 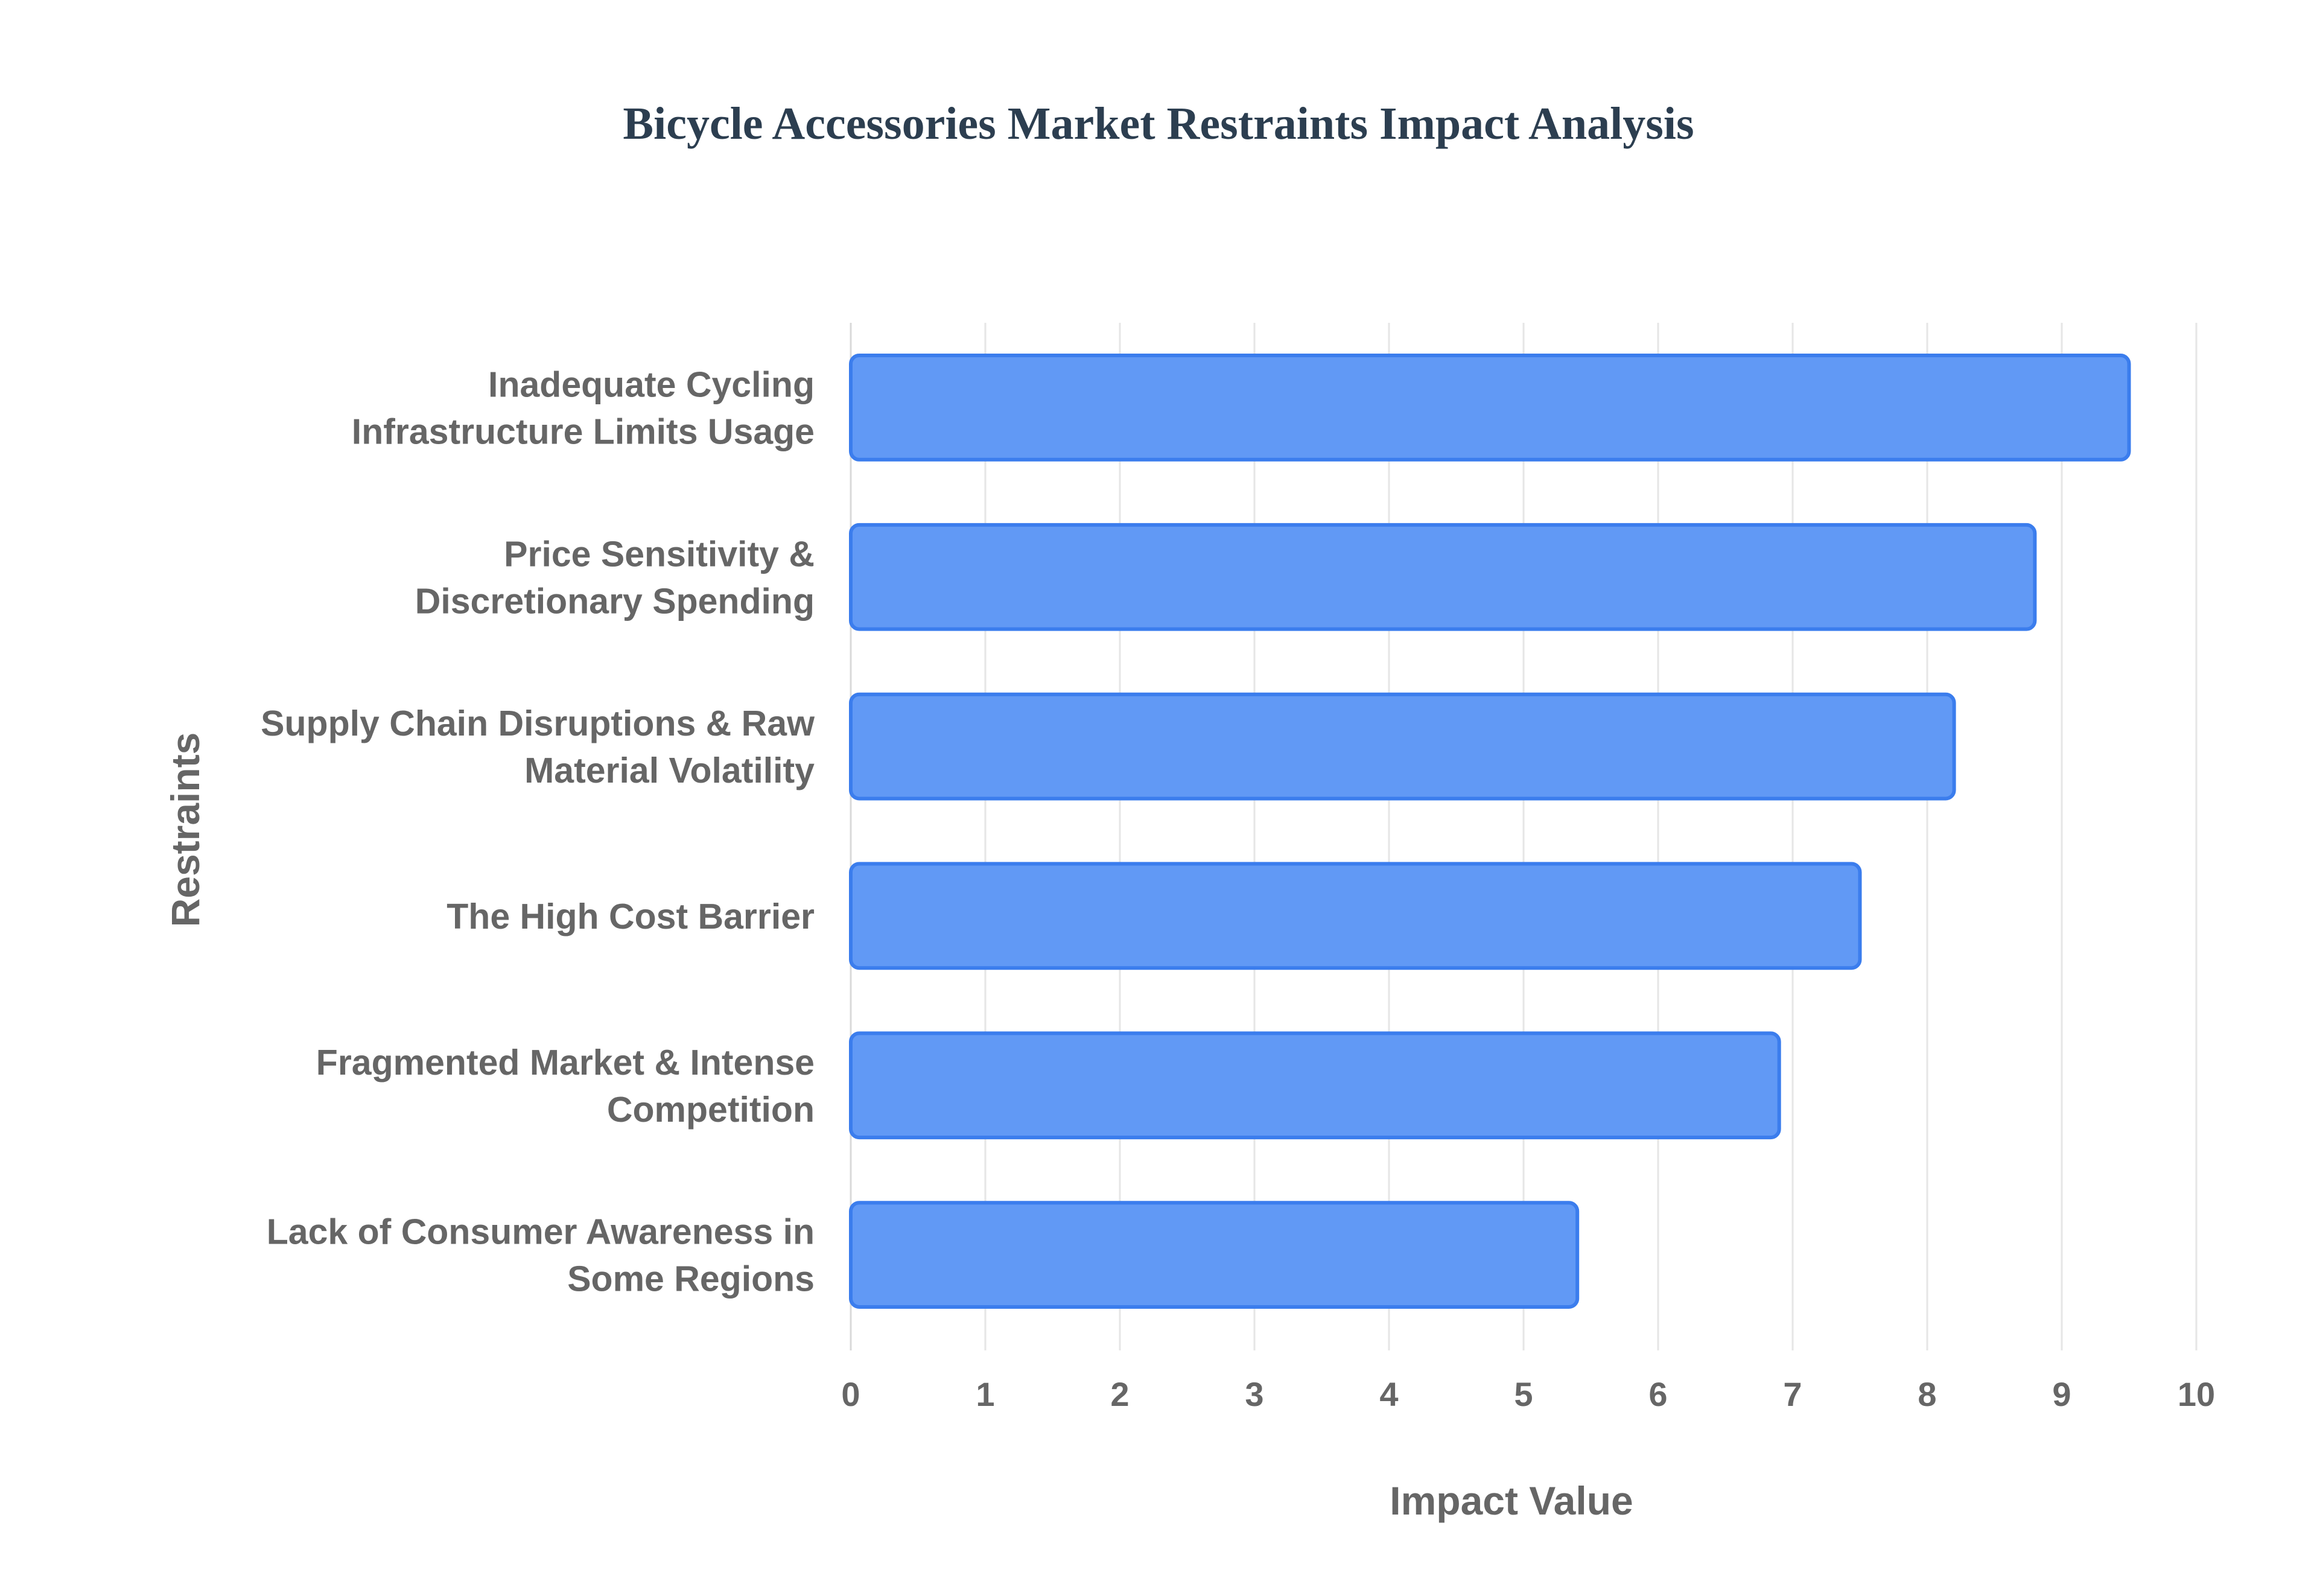 I want to click on category-label: Discretionary Spending, so click(x=615, y=601).